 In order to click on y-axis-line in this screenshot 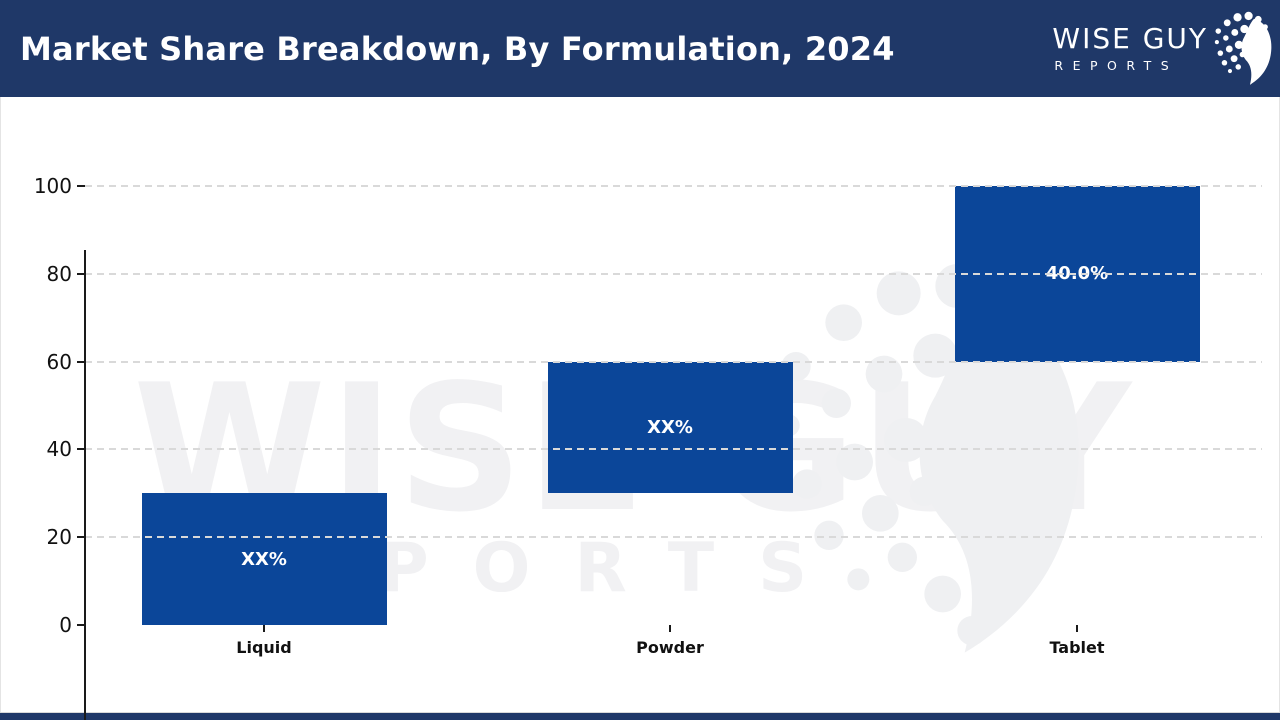, I will do `click(85, 485)`.